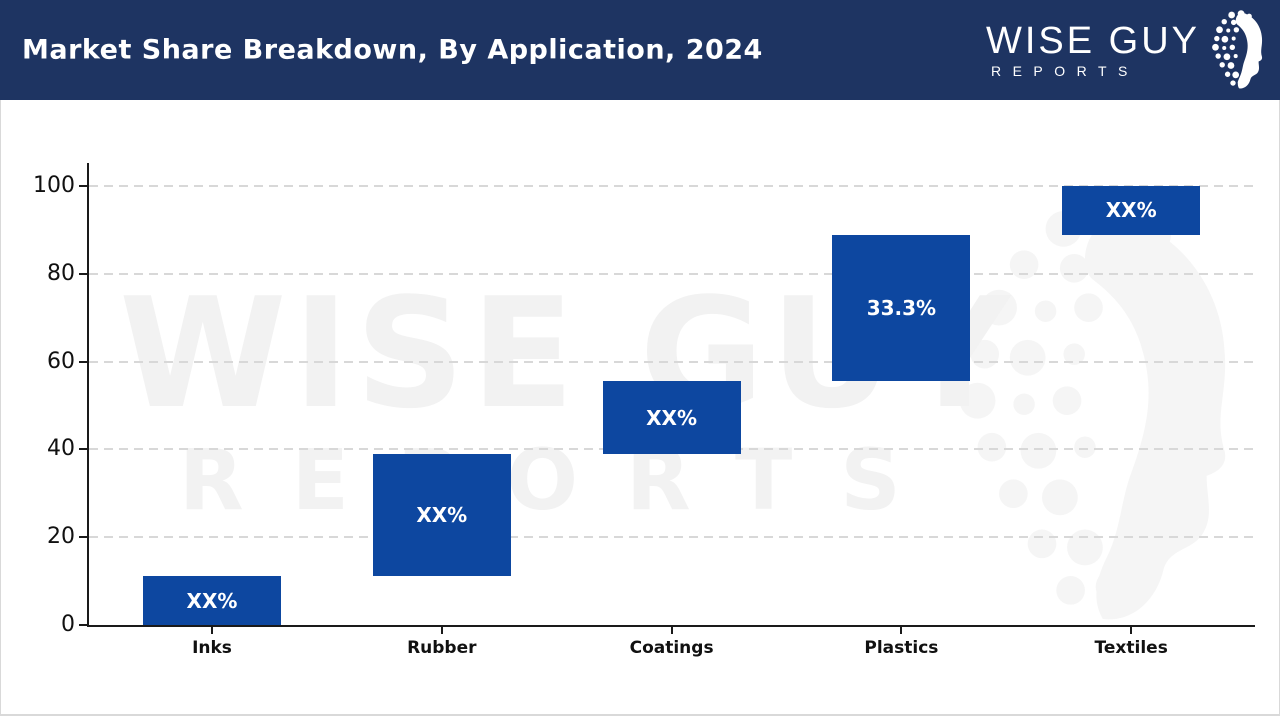 The image size is (1280, 720). Describe the element at coordinates (671, 630) in the screenshot. I see `x-tick-coatings` at that location.